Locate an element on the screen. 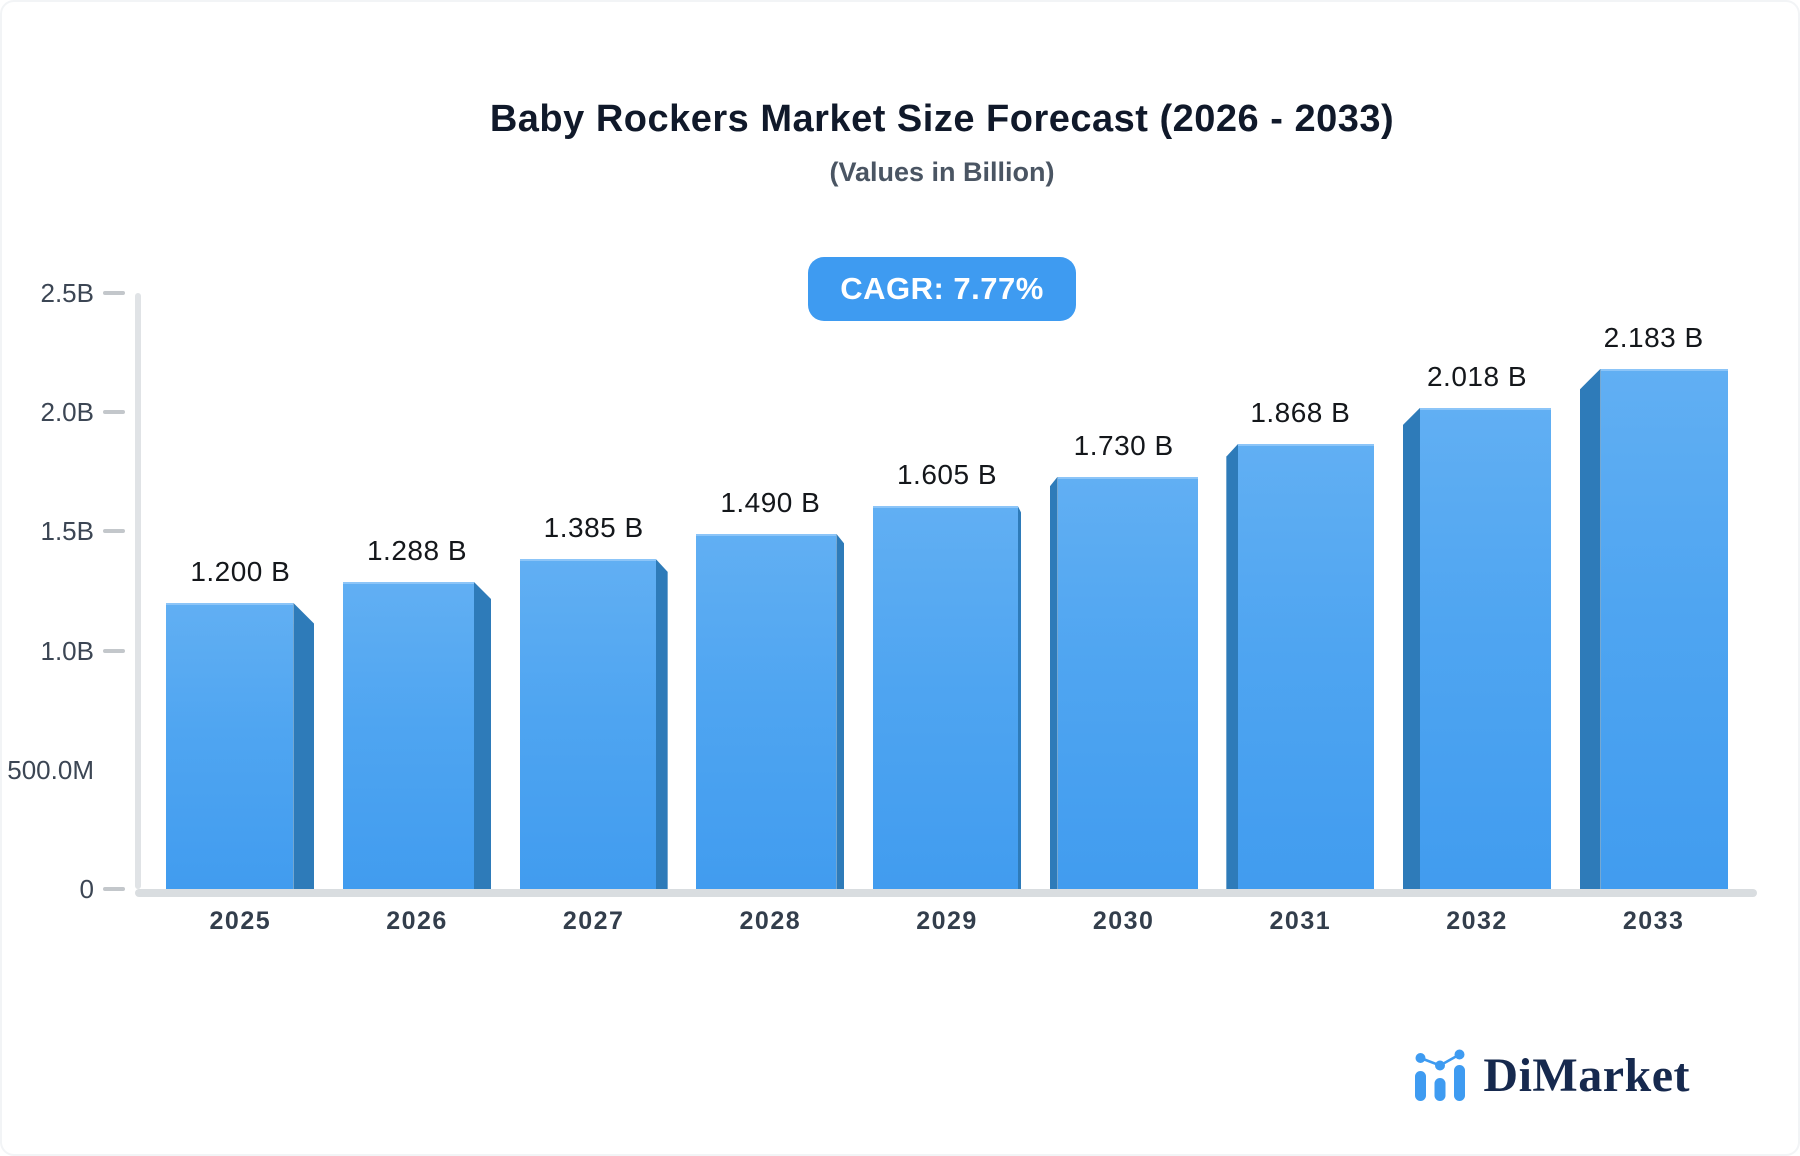  bar-value-label: 2.183 B is located at coordinates (1653, 337).